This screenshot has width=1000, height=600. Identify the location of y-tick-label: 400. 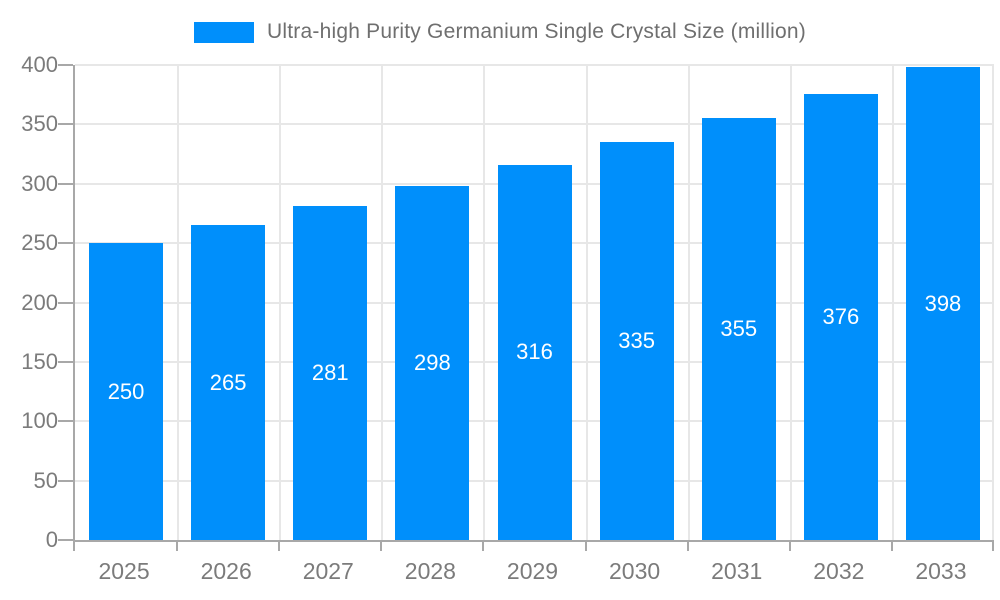
(39, 64).